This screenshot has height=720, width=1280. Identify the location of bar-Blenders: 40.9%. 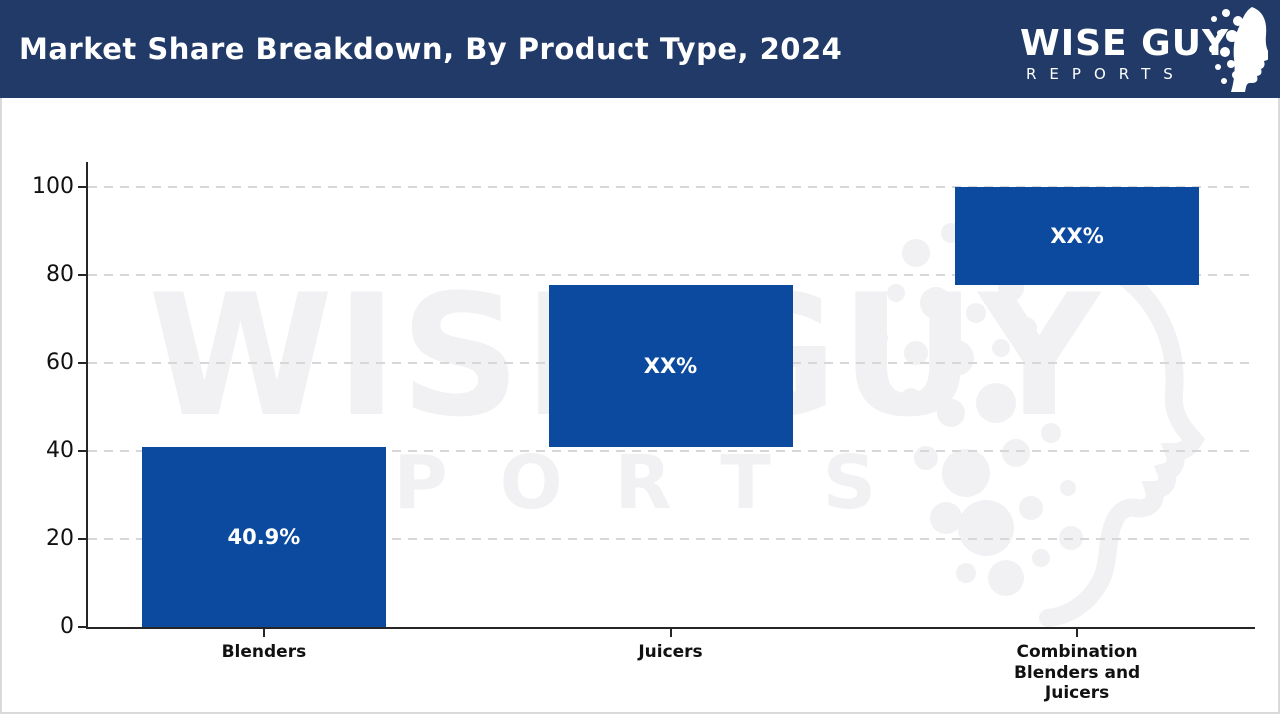
(263, 537).